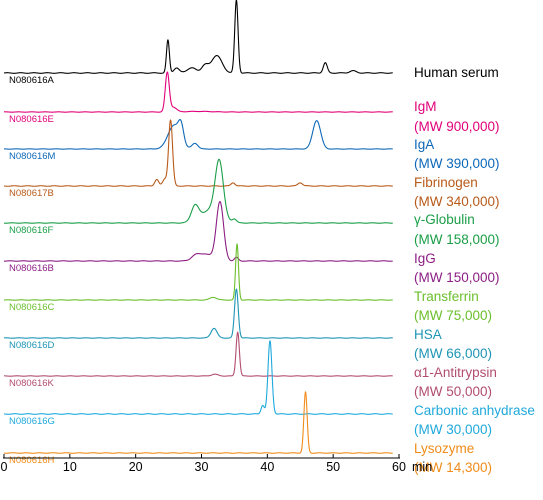  Describe the element at coordinates (31, 193) in the screenshot. I see `sample-id-label: N080617B` at that location.